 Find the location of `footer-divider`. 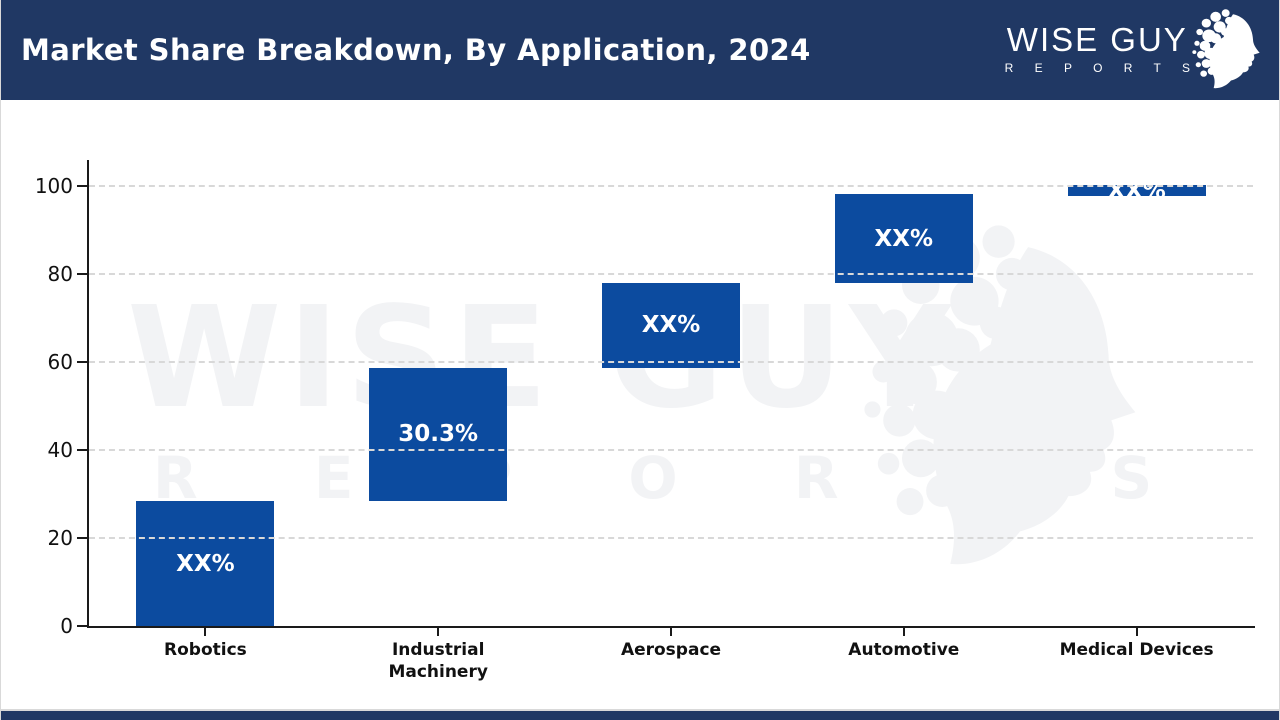

footer-divider is located at coordinates (640, 710).